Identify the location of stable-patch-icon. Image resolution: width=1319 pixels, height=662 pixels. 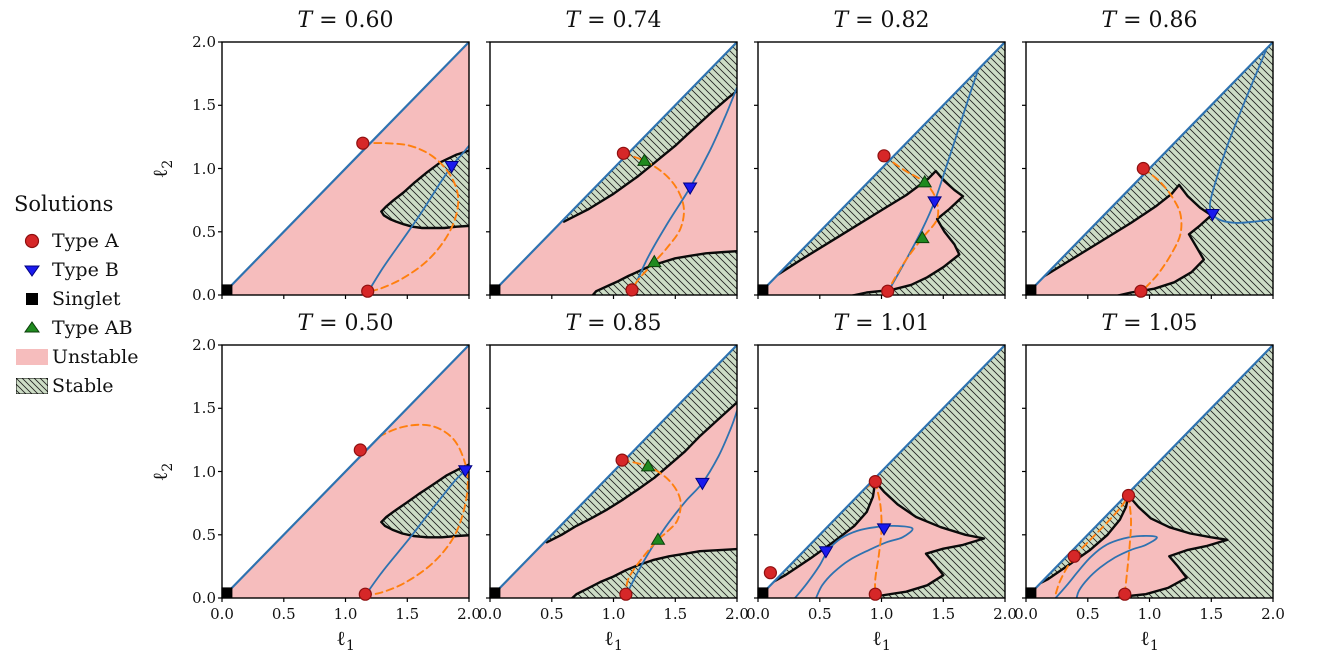
(32, 385).